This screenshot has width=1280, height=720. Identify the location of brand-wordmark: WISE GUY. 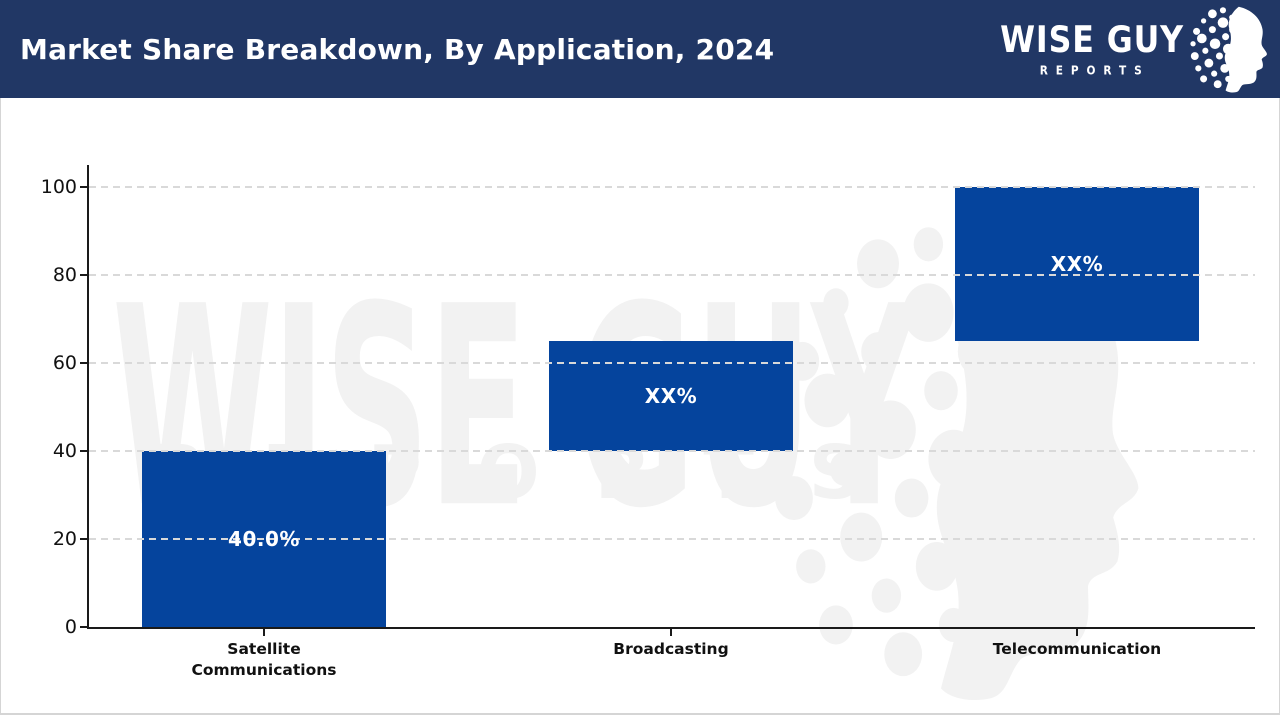
(1092, 39).